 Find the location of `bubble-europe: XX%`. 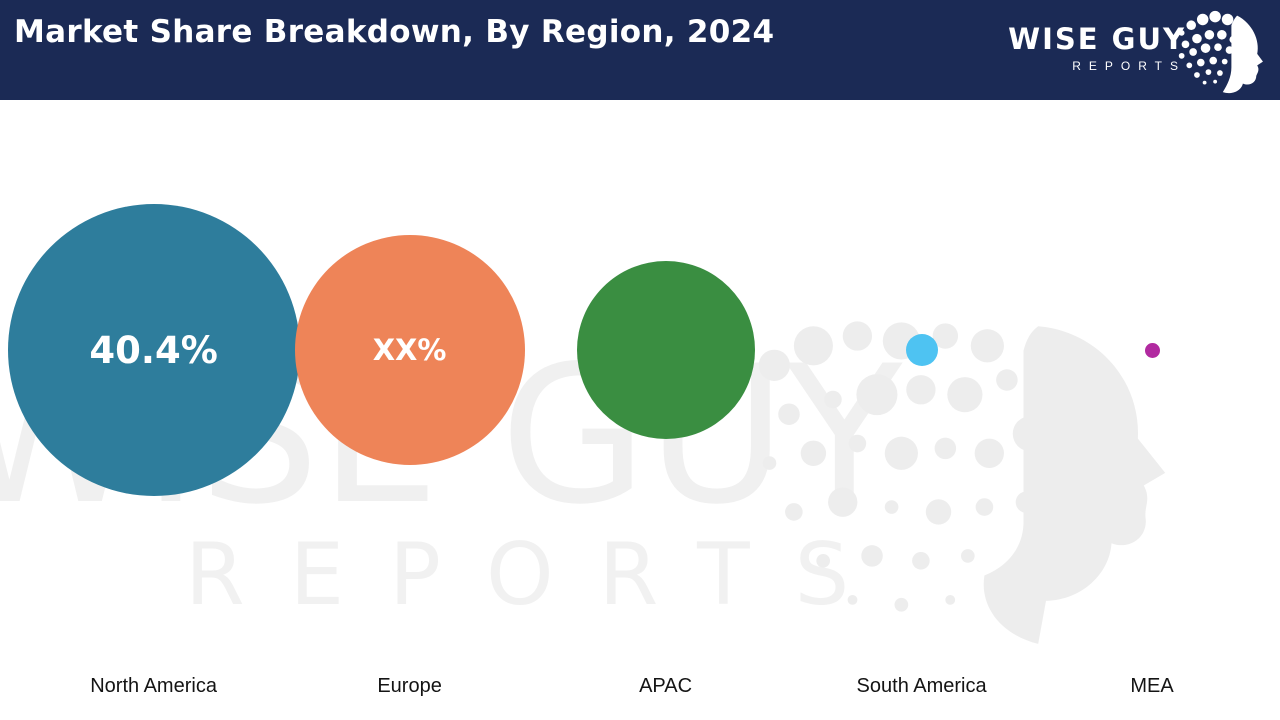

bubble-europe: XX% is located at coordinates (409, 350).